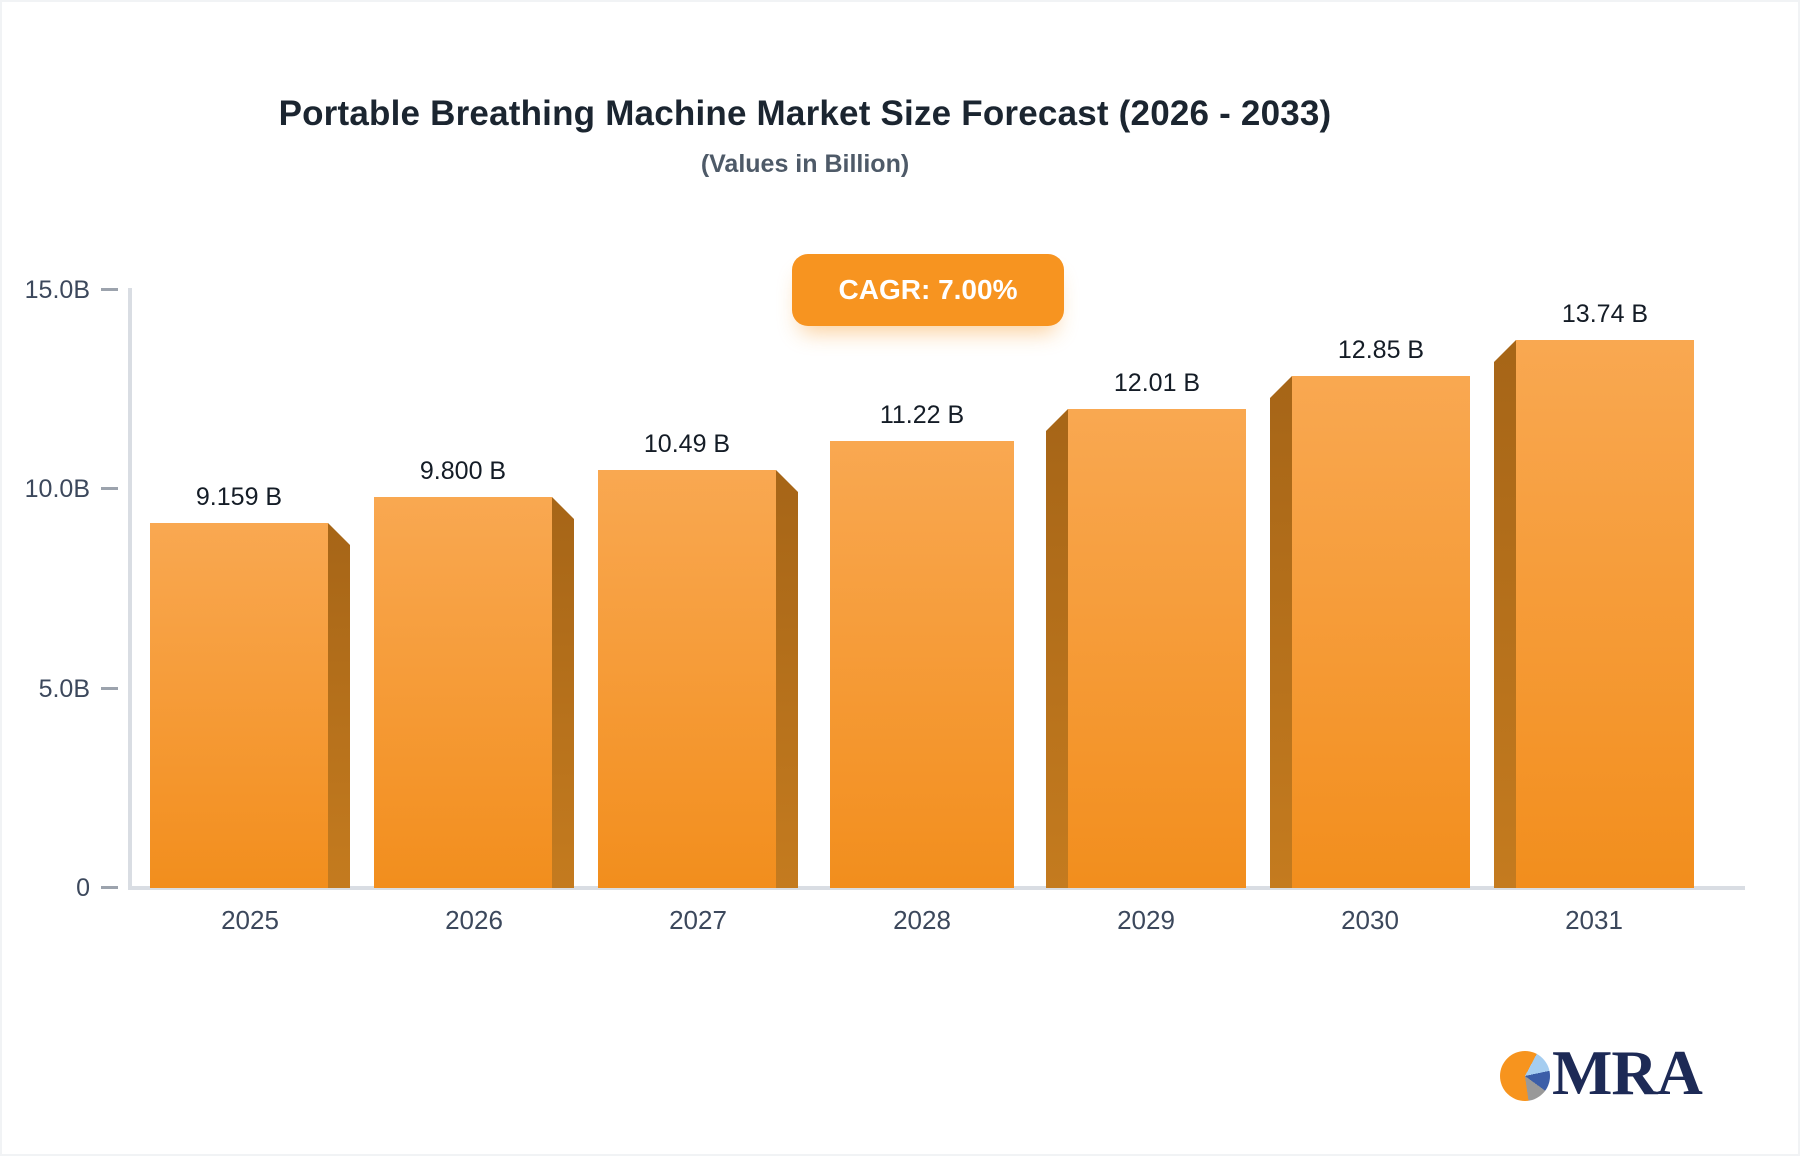 The image size is (1800, 1156). I want to click on chart-subtitle: (Values in Billion), so click(805, 164).